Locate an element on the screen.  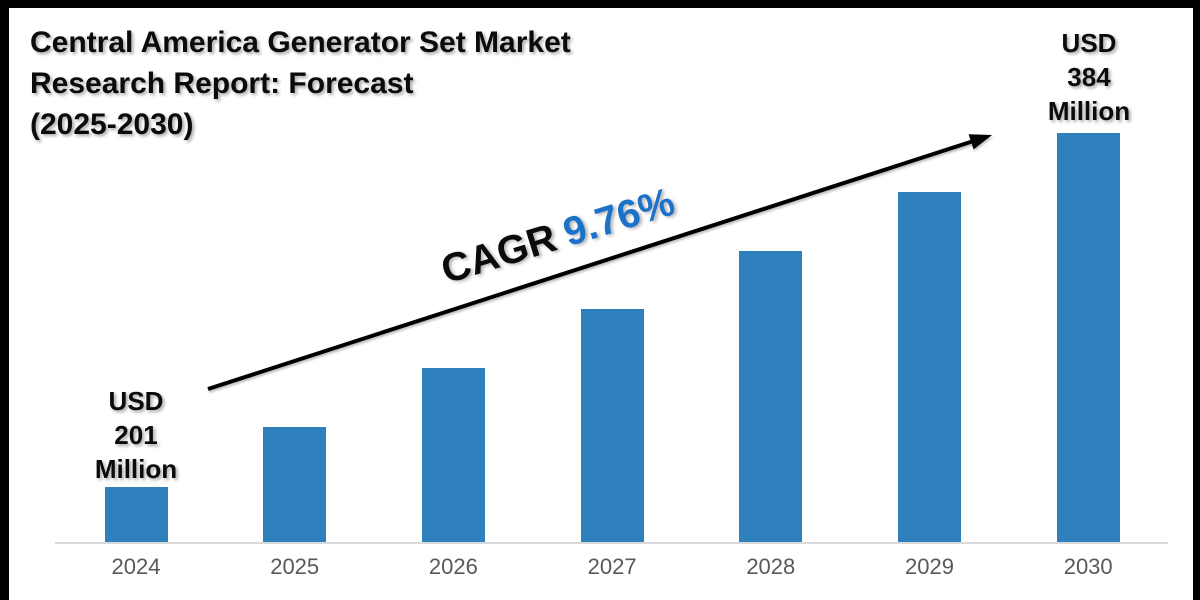
data-label-2024-line2: 201 is located at coordinates (136, 435).